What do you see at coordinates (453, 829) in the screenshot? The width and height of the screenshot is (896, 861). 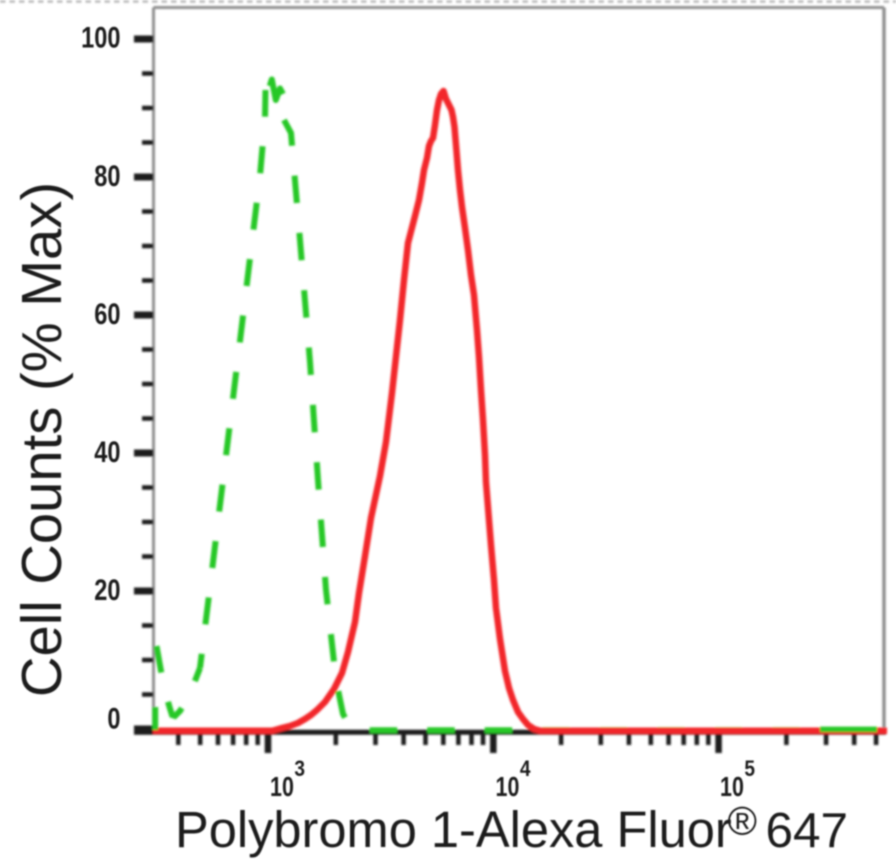 I see `svg-text: Polybromo 1-Alexa Fluor` at bounding box center [453, 829].